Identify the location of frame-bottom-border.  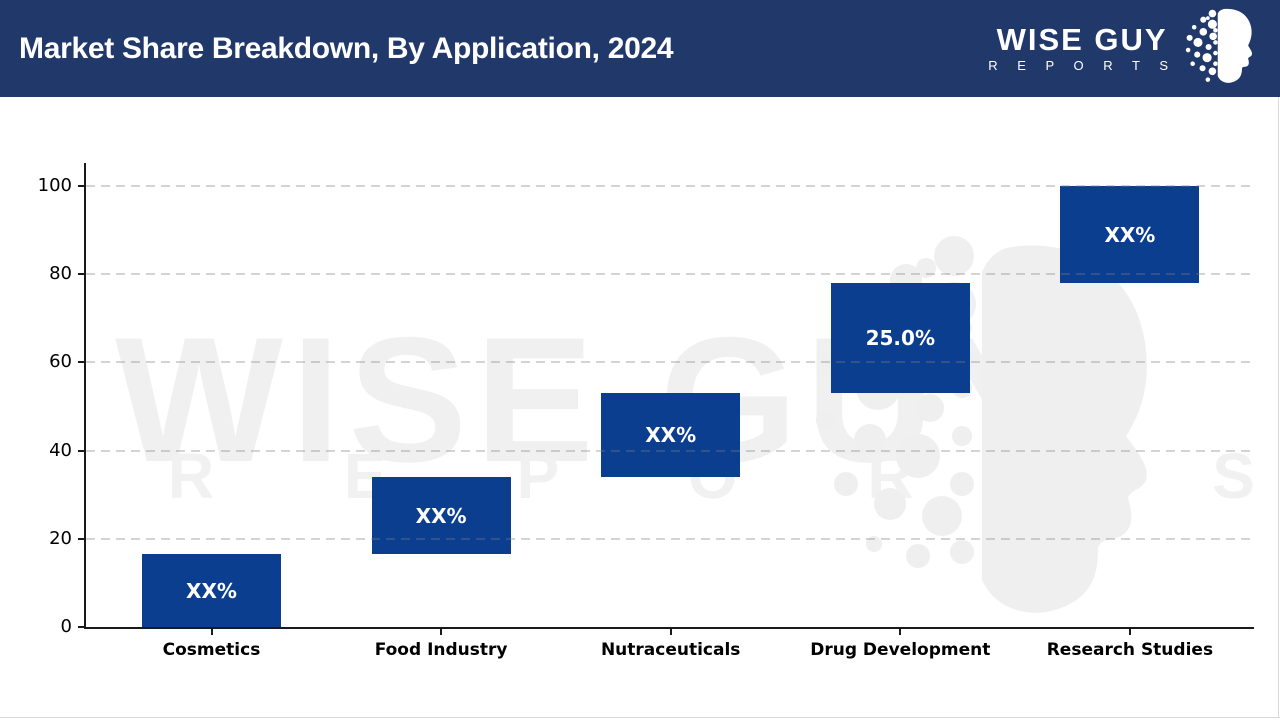
(640, 717).